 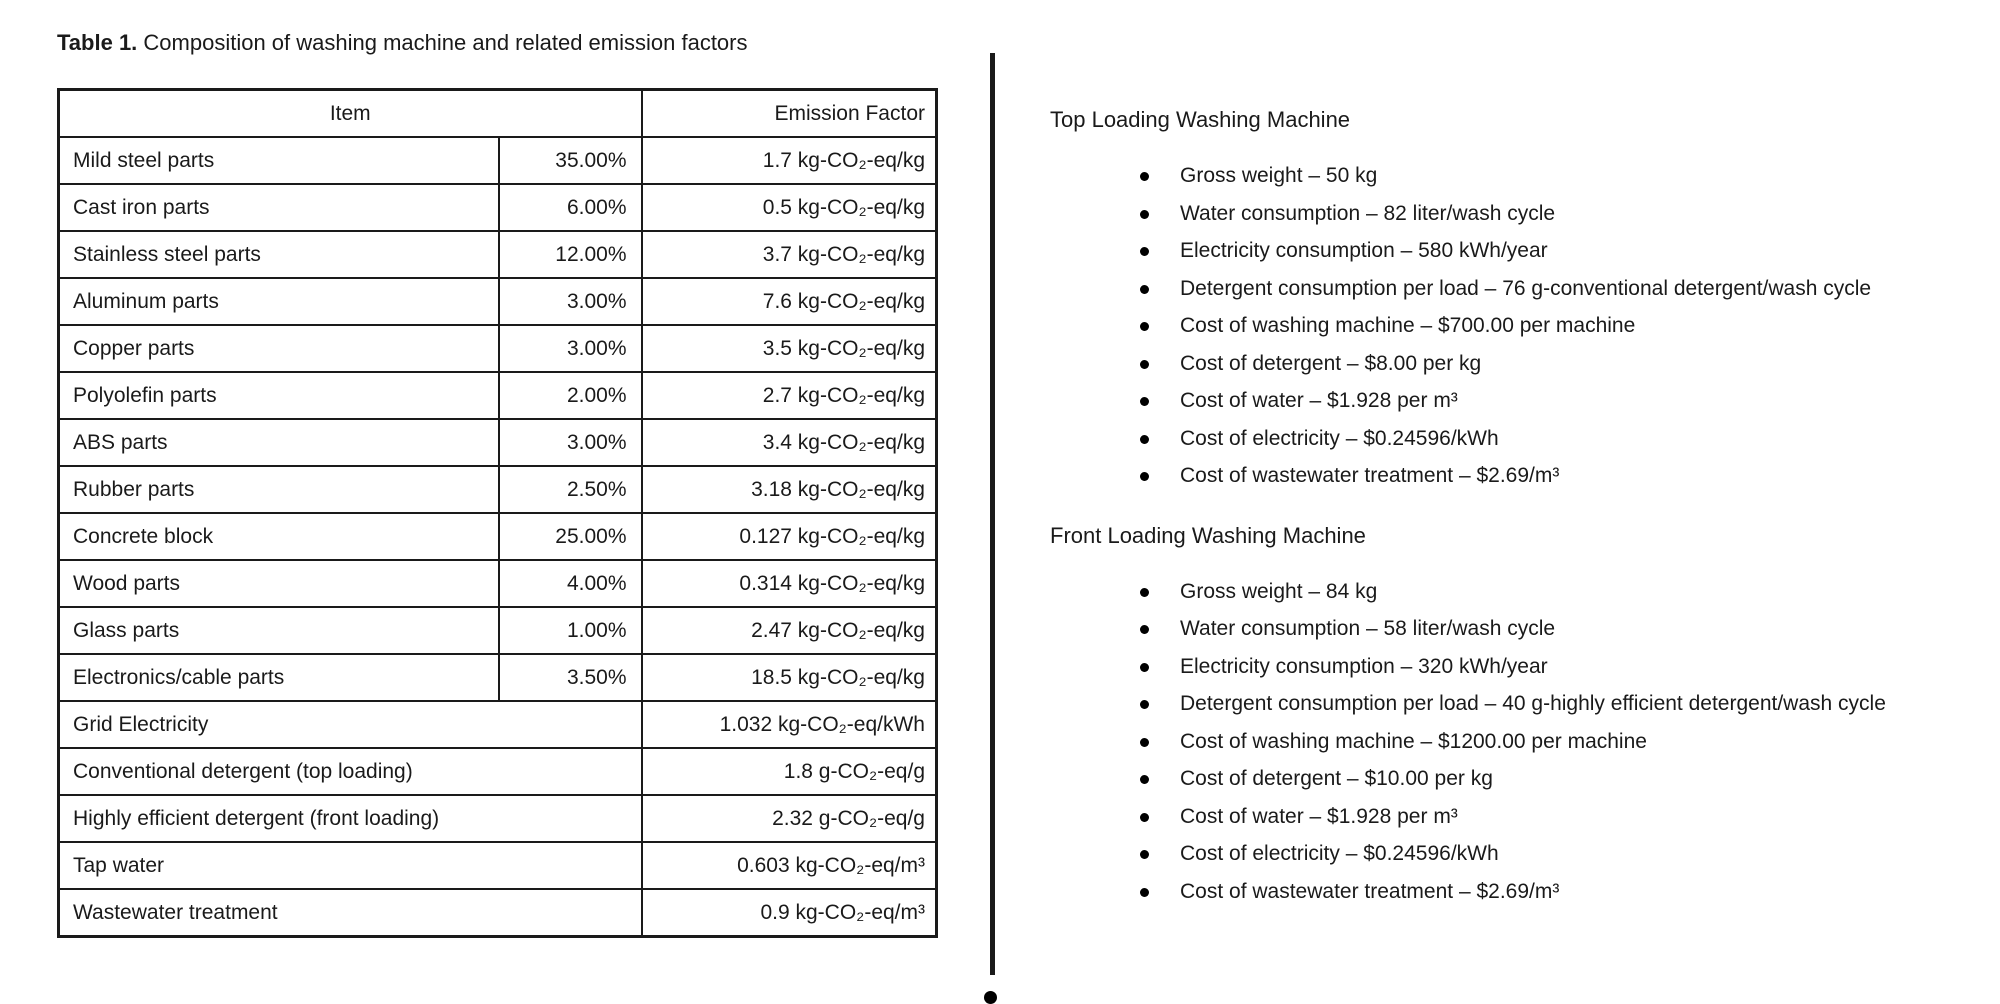 What do you see at coordinates (789, 630) in the screenshot?
I see `emission-cell: 2.47 kg-CO₂-eq/kg` at bounding box center [789, 630].